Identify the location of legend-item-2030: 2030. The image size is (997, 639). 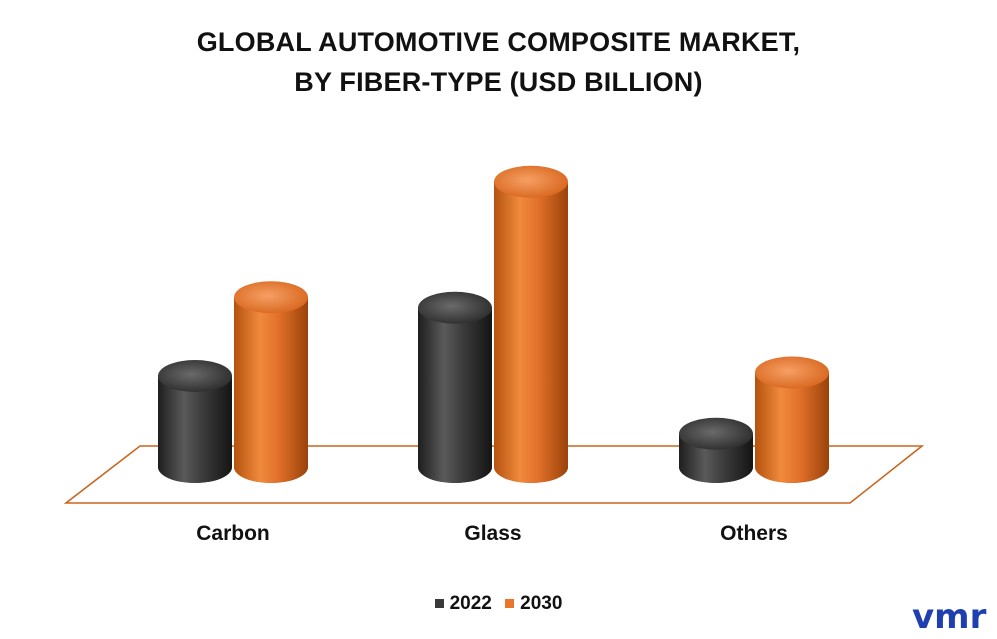
(533, 604).